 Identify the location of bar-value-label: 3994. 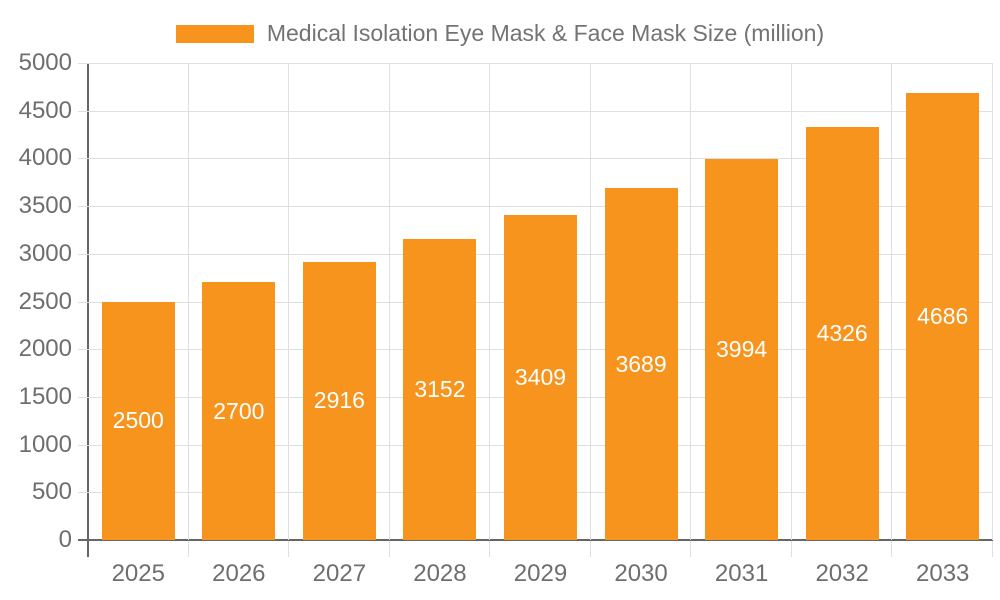
(742, 348).